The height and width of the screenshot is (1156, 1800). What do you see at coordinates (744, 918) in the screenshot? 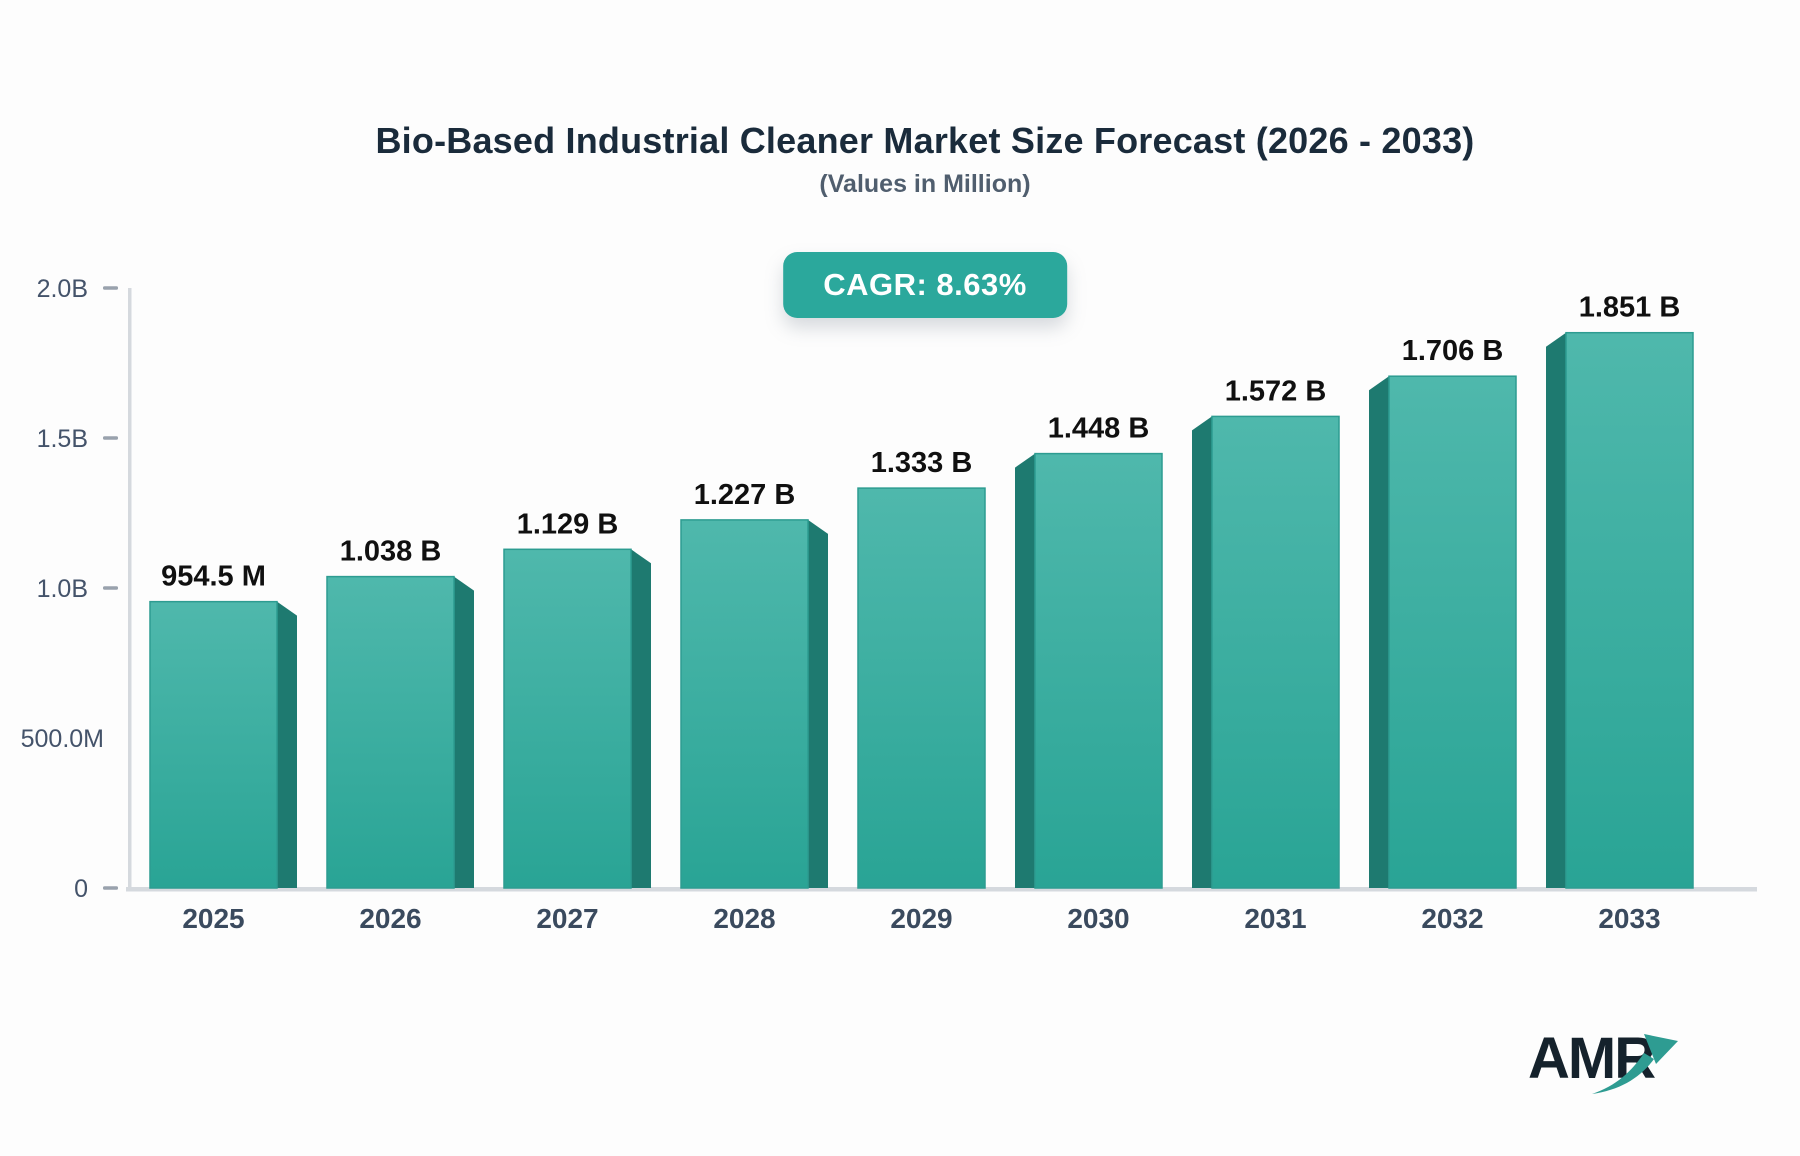
I see `x-axis-label: 2028` at bounding box center [744, 918].